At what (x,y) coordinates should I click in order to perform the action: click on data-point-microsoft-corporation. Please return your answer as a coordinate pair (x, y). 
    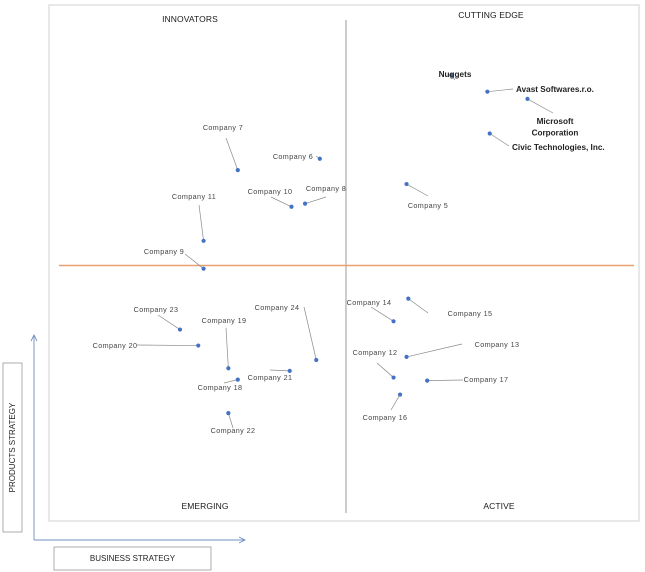
    Looking at the image, I should click on (527, 99).